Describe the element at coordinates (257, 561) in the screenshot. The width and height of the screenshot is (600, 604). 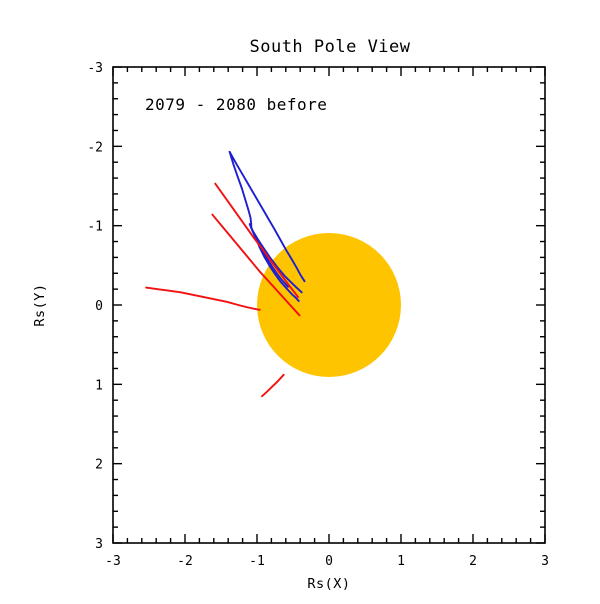
I see `x-tick-label: -1` at that location.